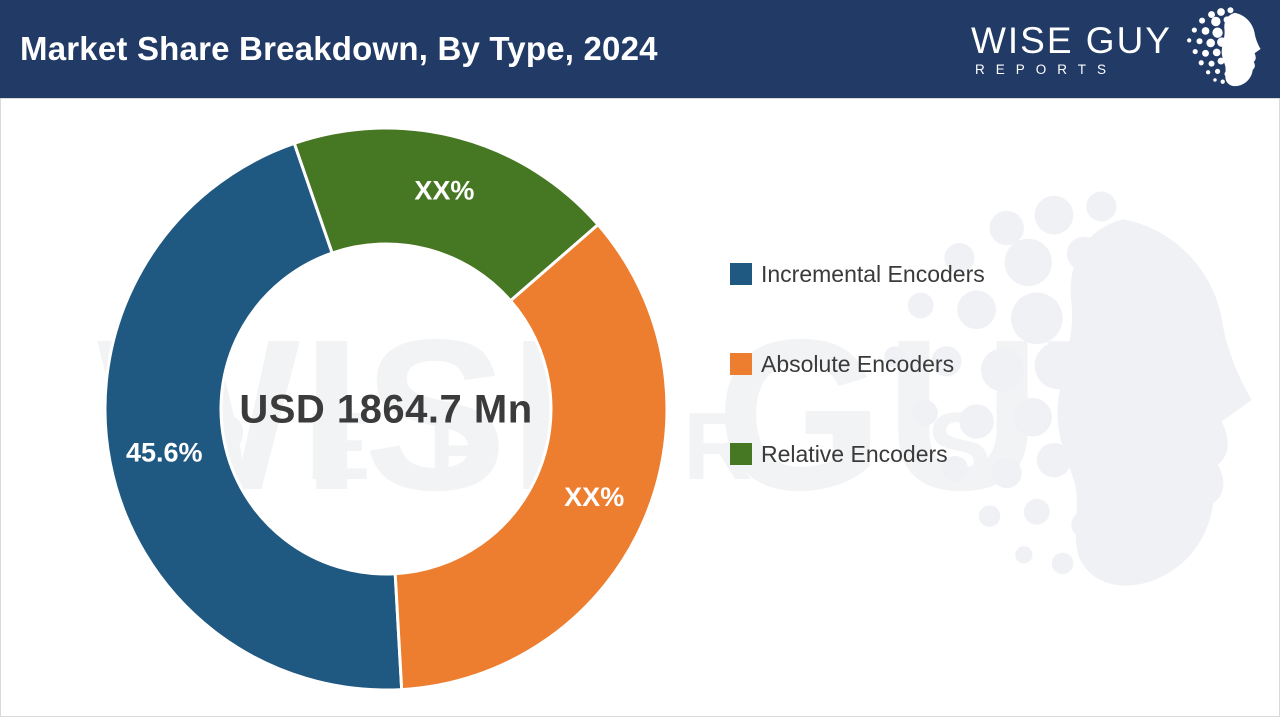 Image resolution: width=1280 pixels, height=720 pixels. Describe the element at coordinates (854, 454) in the screenshot. I see `legend-label: Relative Encoders` at that location.